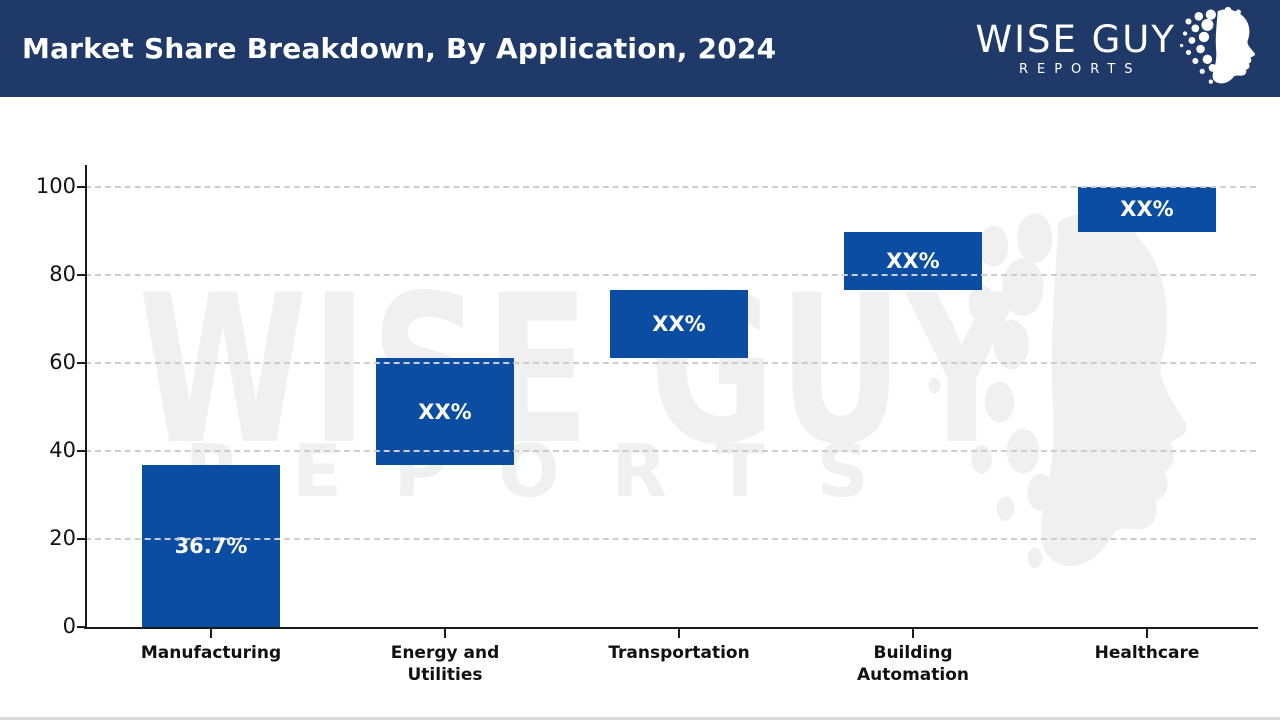 The height and width of the screenshot is (720, 1280). What do you see at coordinates (913, 664) in the screenshot?
I see `category-label: Building Automation` at bounding box center [913, 664].